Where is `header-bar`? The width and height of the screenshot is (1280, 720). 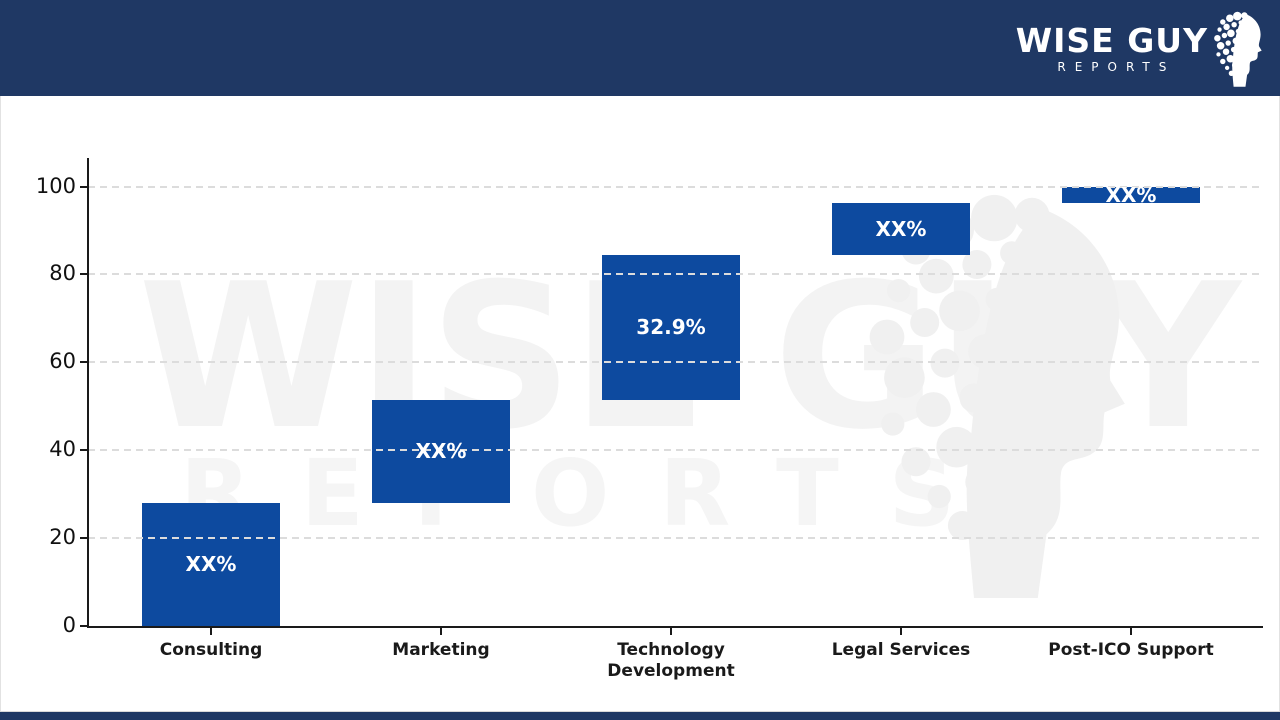
header-bar is located at coordinates (640, 48).